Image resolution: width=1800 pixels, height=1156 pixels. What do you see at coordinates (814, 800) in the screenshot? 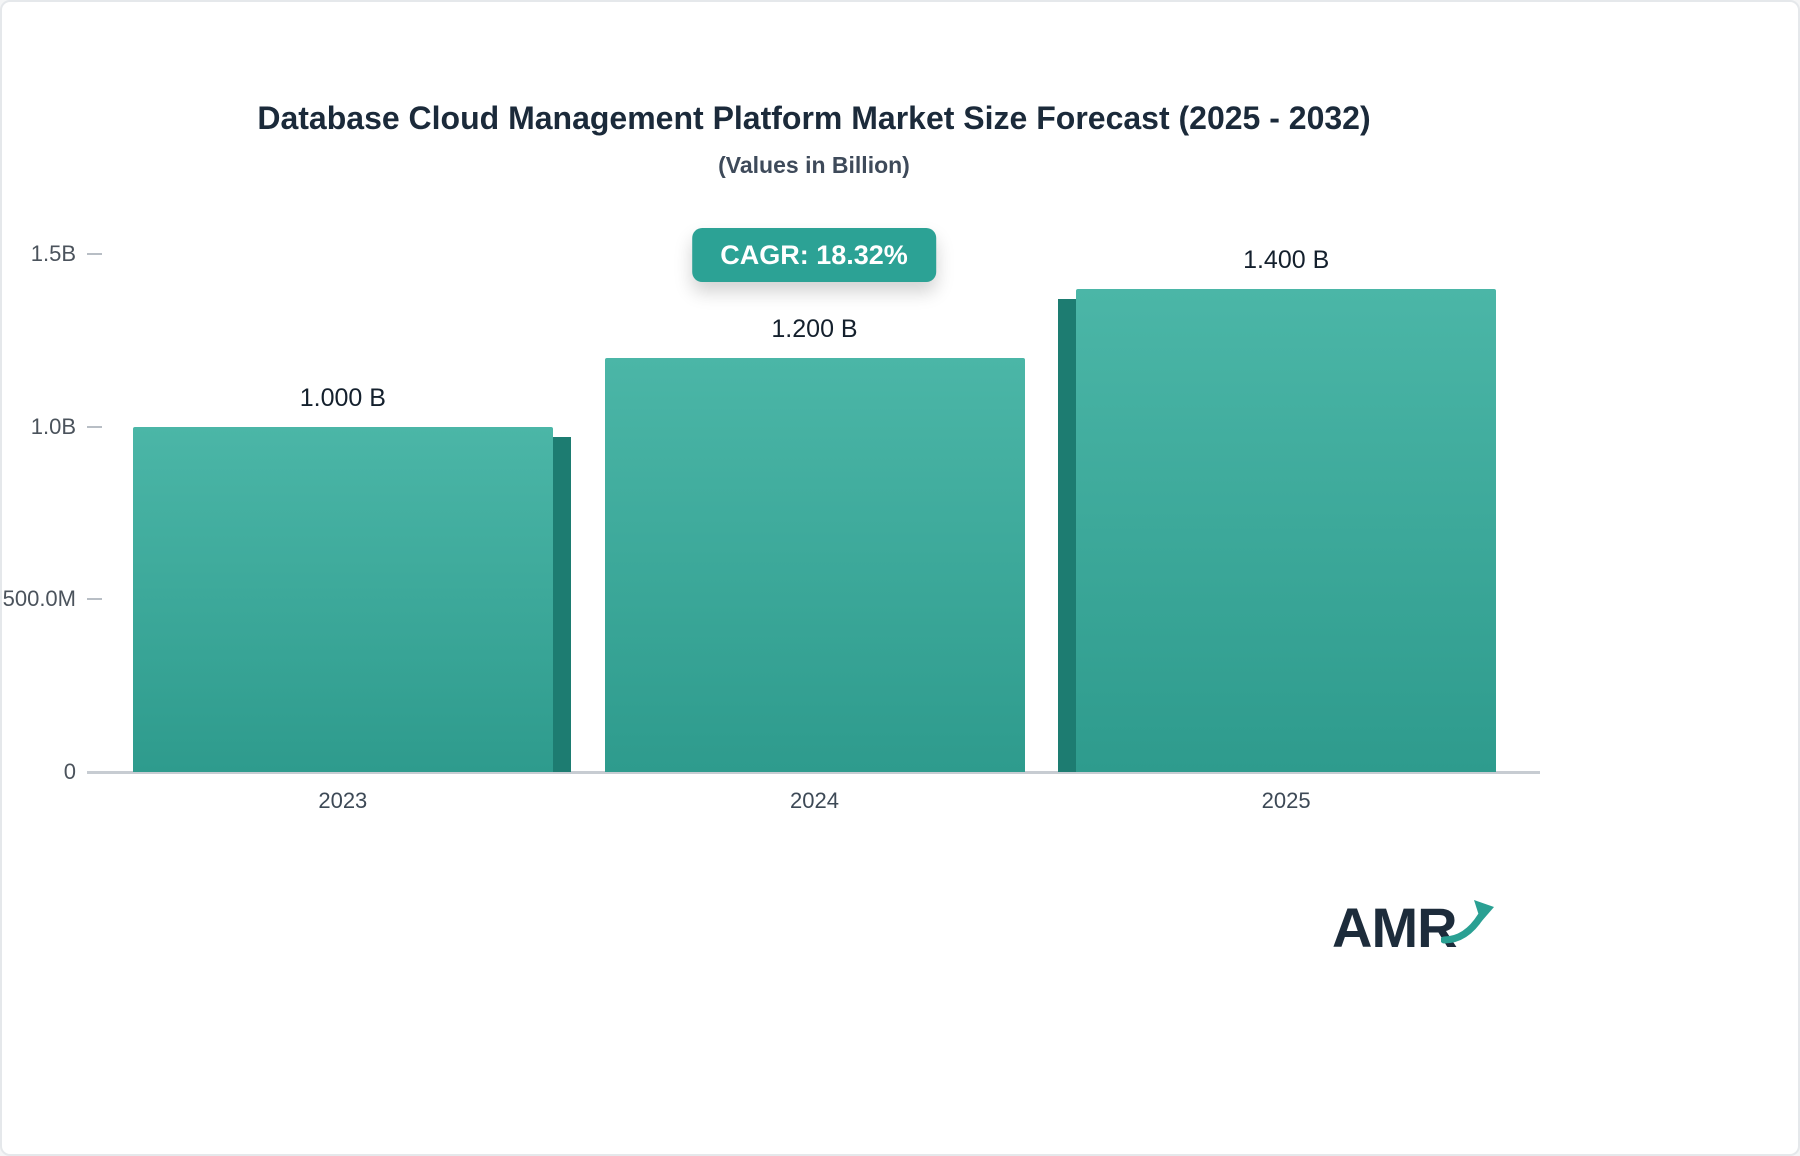
I see `x-axis-label: 2024` at bounding box center [814, 800].